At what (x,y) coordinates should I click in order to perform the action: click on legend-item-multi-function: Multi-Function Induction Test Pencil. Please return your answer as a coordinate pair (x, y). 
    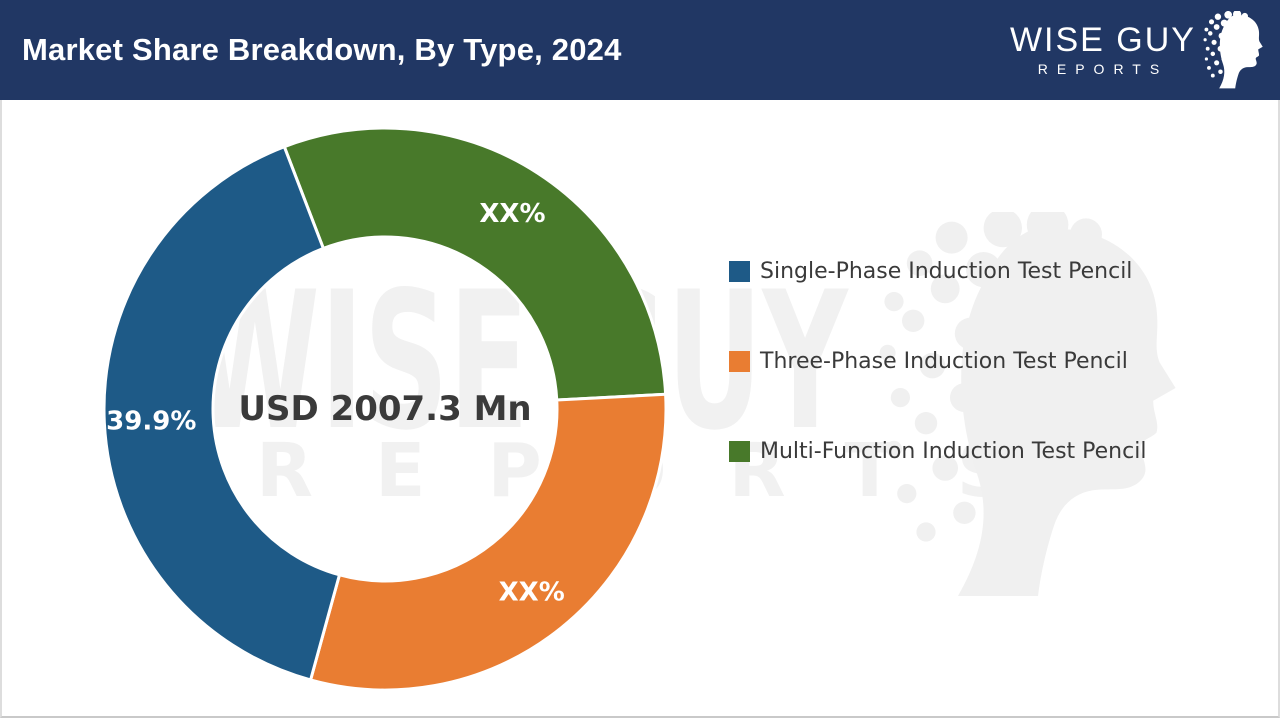
    Looking at the image, I should click on (937, 451).